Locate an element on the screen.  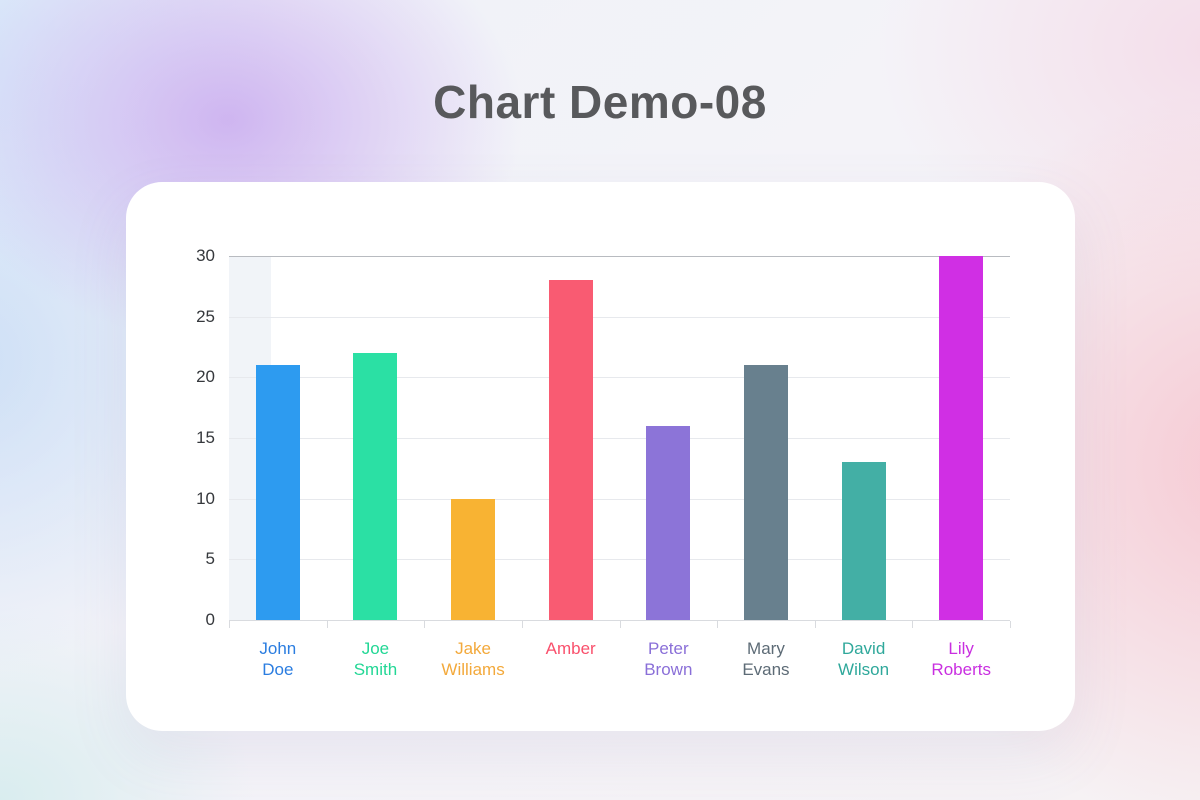
x-axis-label-amber: Amber is located at coordinates (570, 648).